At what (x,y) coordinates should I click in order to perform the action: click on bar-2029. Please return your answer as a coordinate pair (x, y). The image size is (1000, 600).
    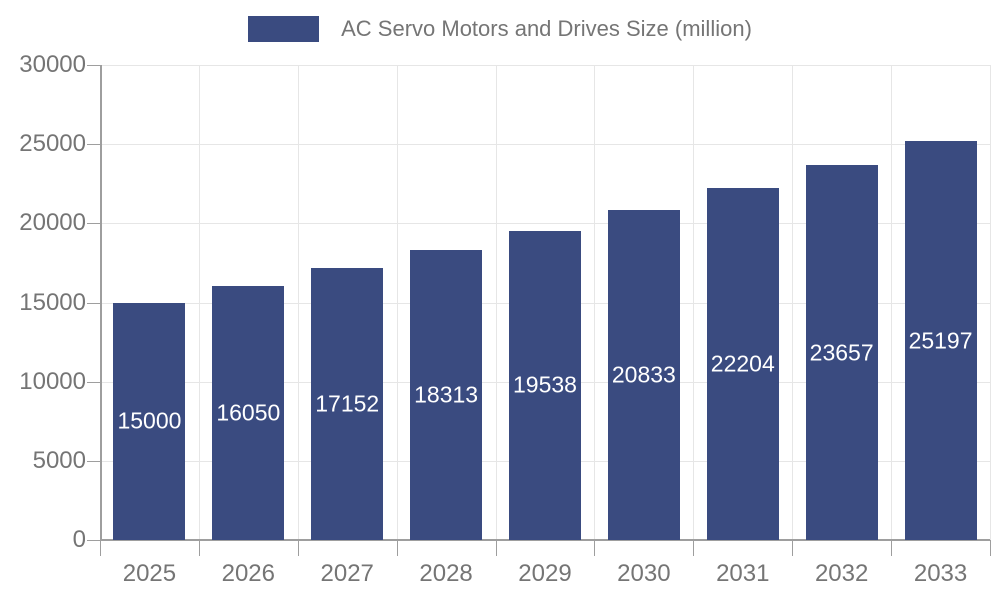
    Looking at the image, I should click on (545, 385).